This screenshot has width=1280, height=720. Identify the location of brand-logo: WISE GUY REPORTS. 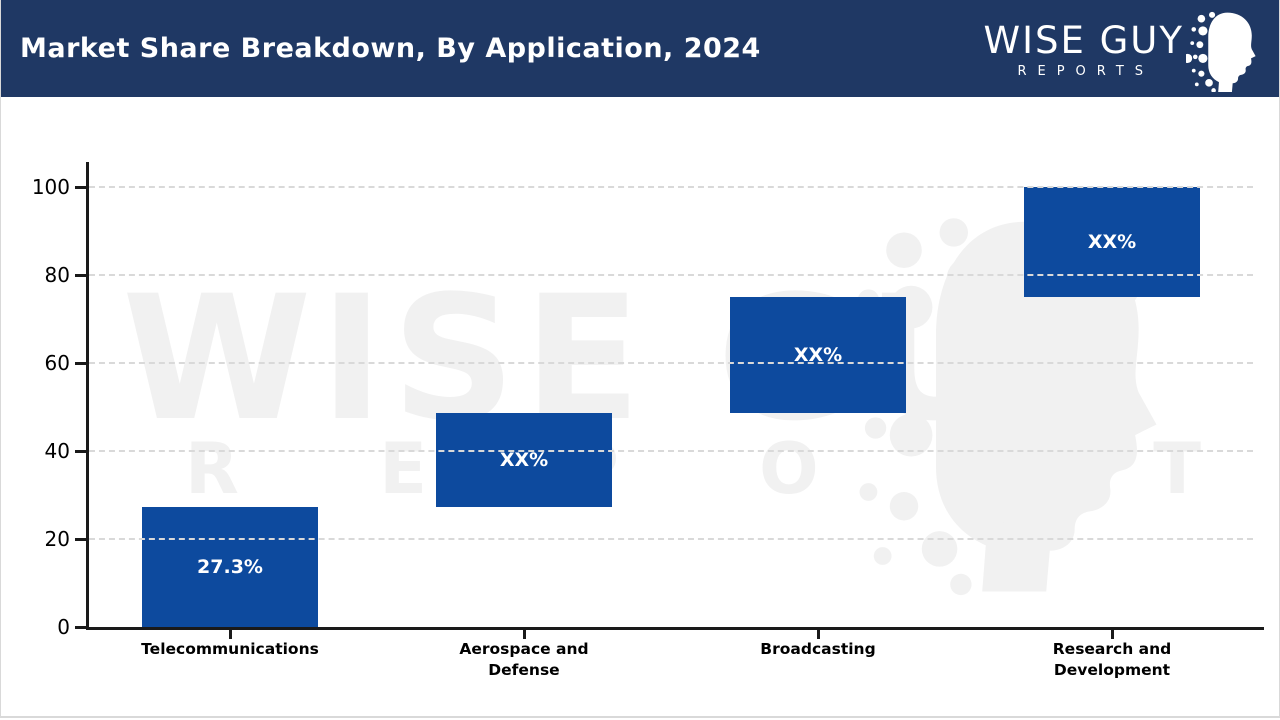
(1121, 50).